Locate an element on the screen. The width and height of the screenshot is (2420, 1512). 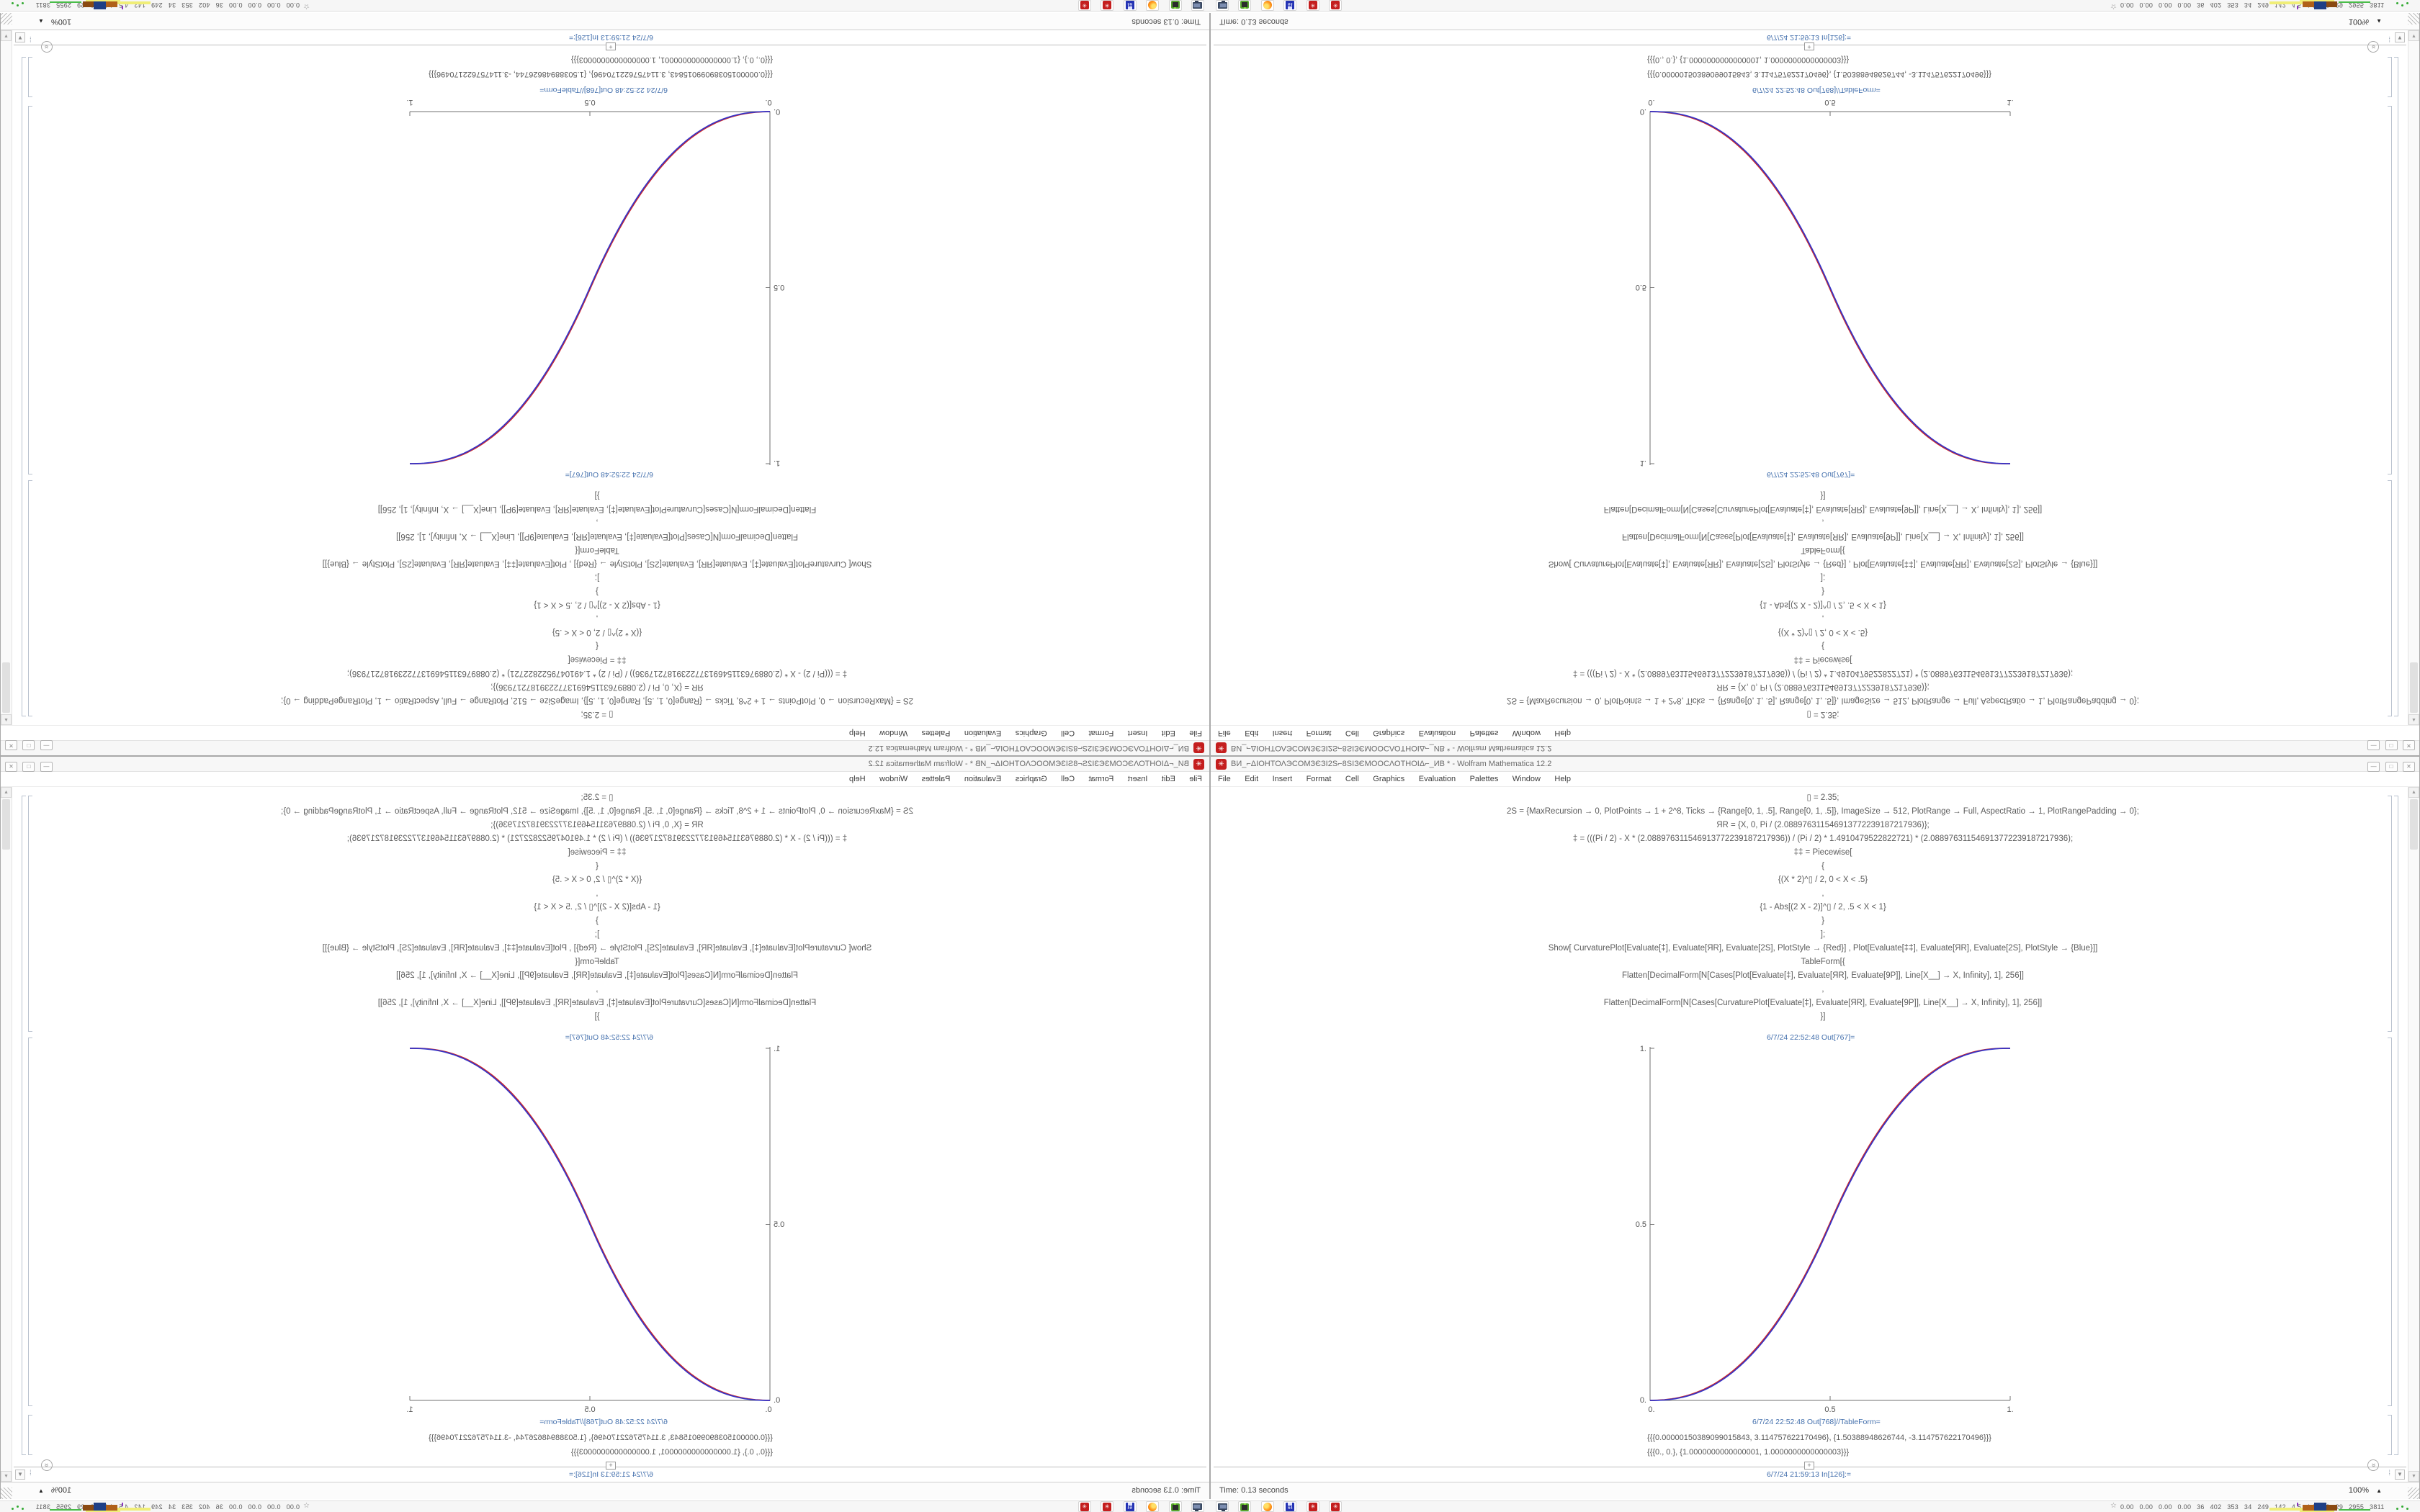
menu-palettes: Palettes is located at coordinates (936, 733).